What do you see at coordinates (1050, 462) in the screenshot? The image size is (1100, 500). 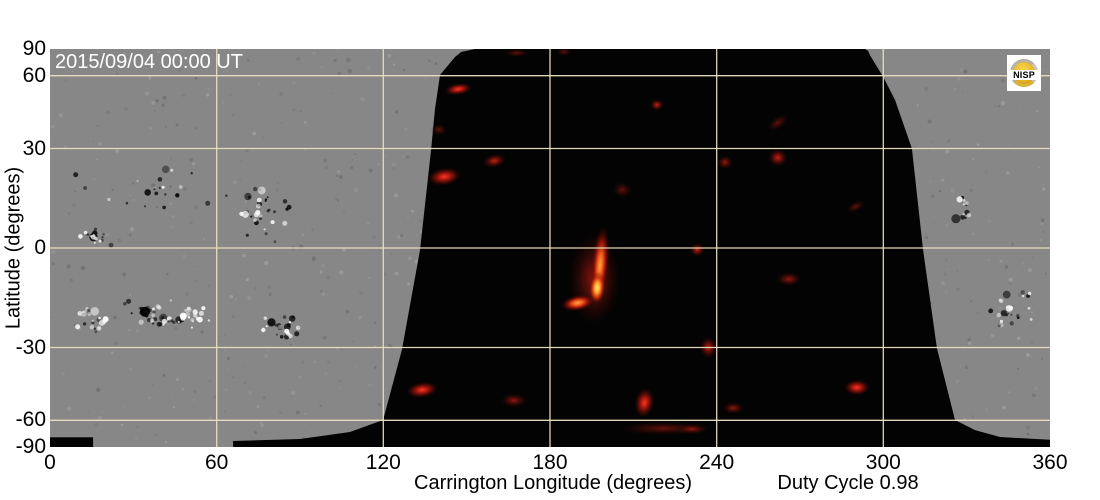 I see `x-tick-label: 360` at bounding box center [1050, 462].